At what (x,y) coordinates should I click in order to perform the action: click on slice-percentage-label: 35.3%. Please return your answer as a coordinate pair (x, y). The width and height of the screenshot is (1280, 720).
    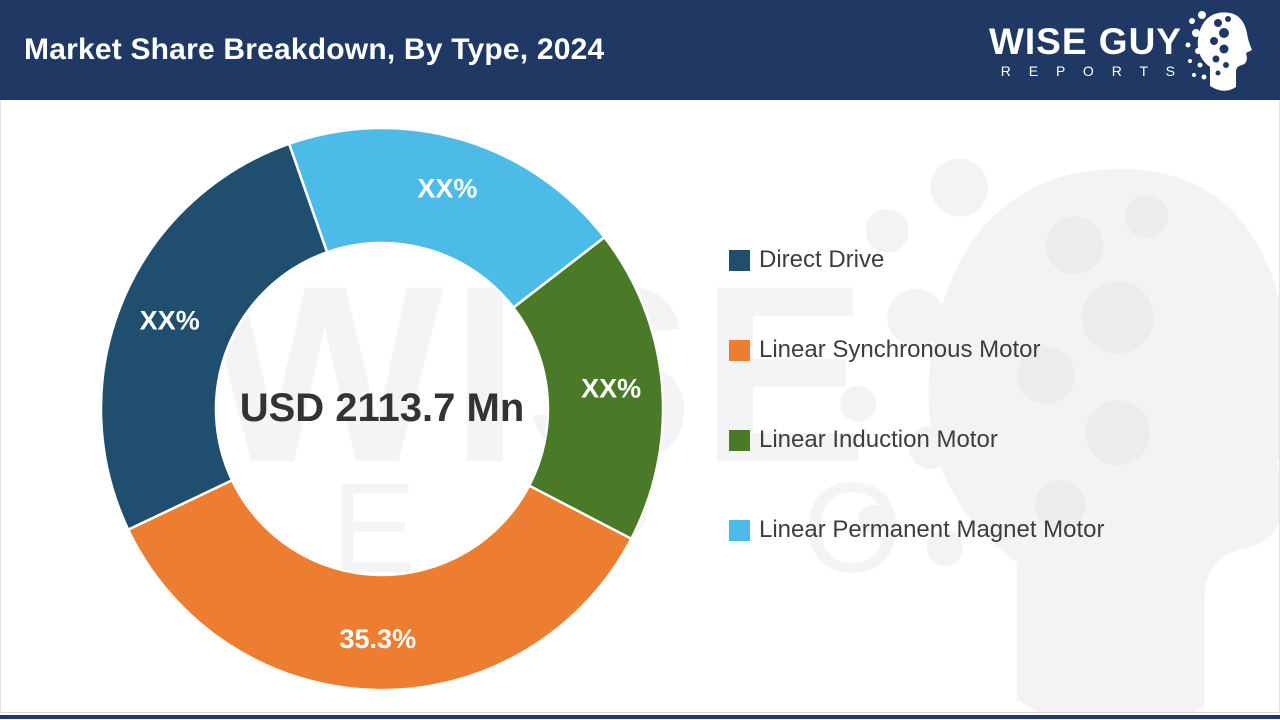
    Looking at the image, I should click on (378, 639).